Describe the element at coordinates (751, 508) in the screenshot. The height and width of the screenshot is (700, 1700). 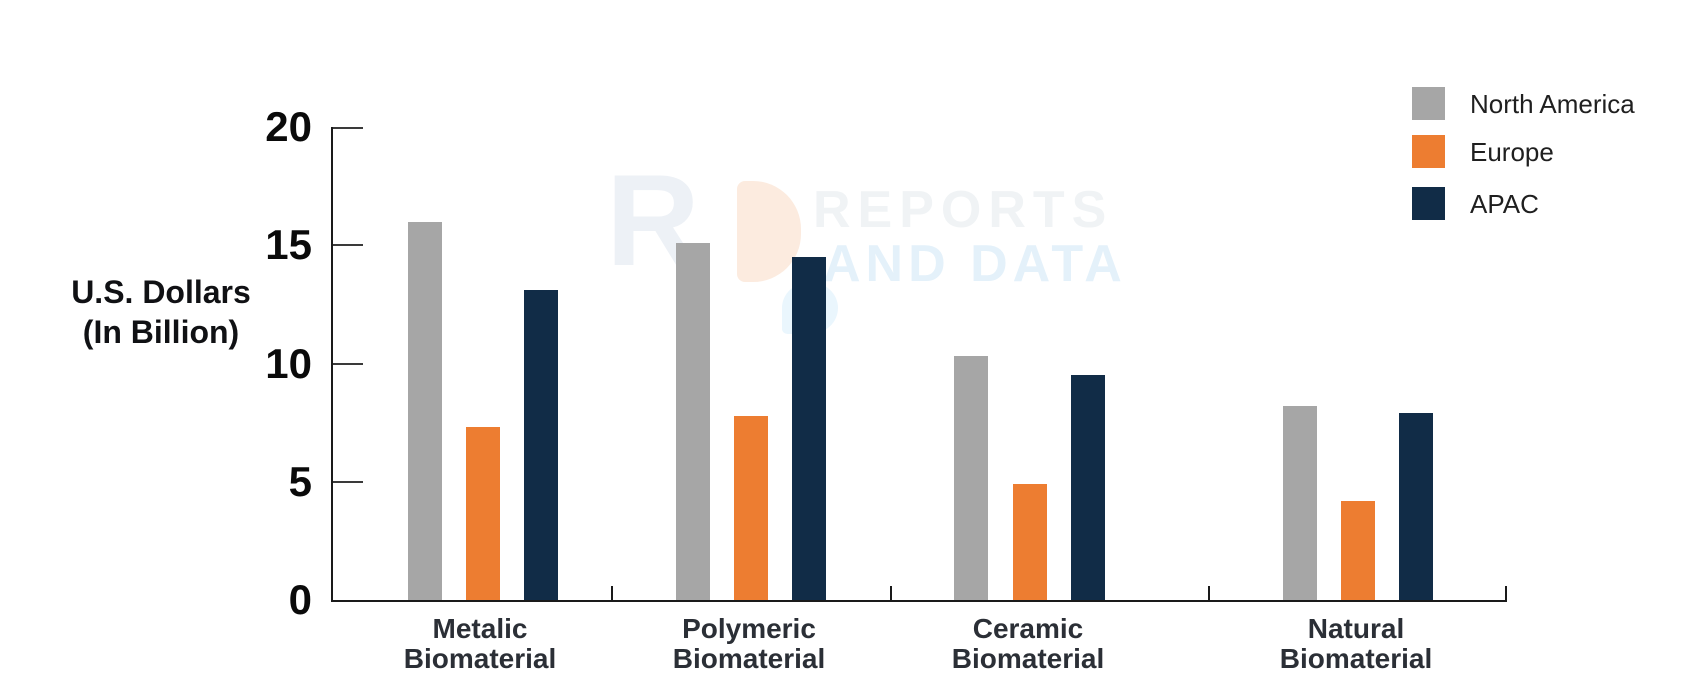
I see `bar-europe-polymeric-biomaterial` at that location.